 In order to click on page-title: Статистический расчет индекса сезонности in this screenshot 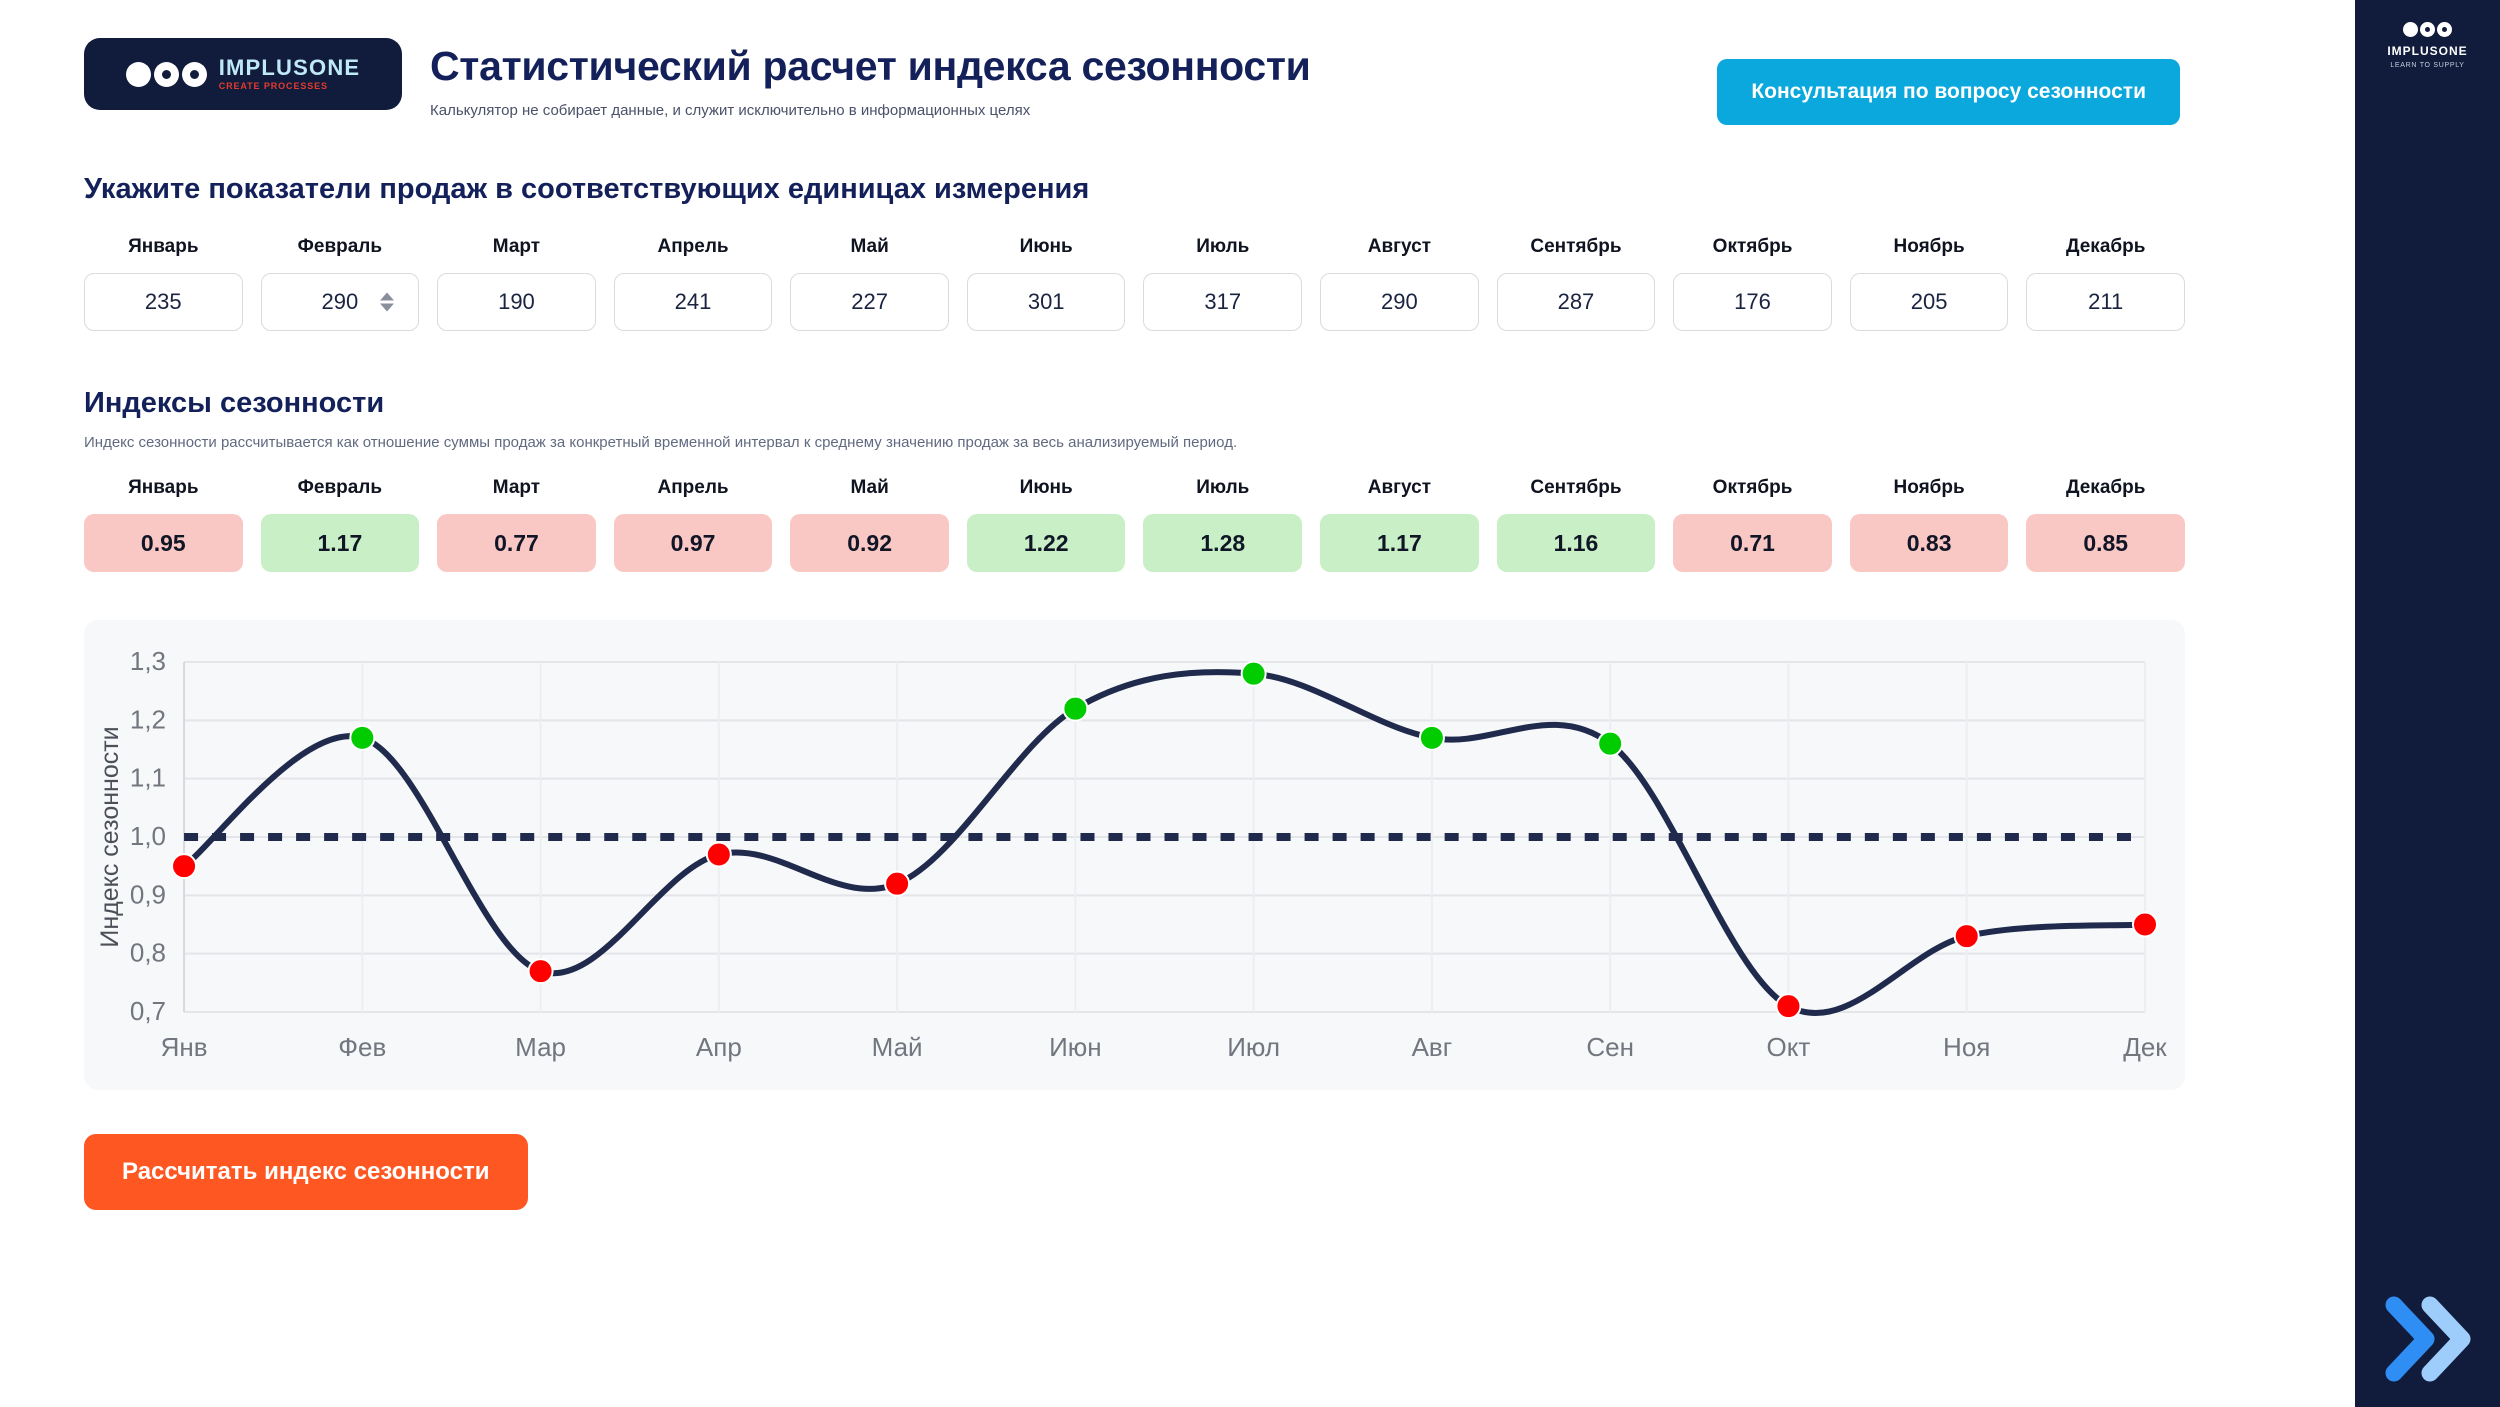, I will do `click(870, 66)`.